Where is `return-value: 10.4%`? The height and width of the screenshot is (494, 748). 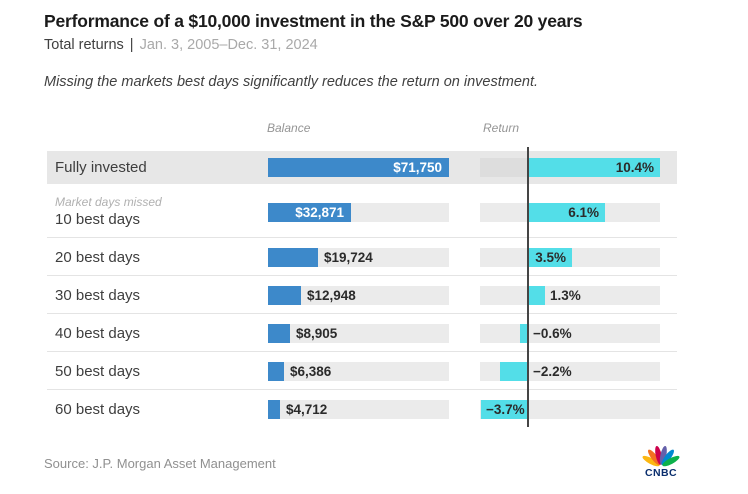
return-value: 10.4% is located at coordinates (634, 167).